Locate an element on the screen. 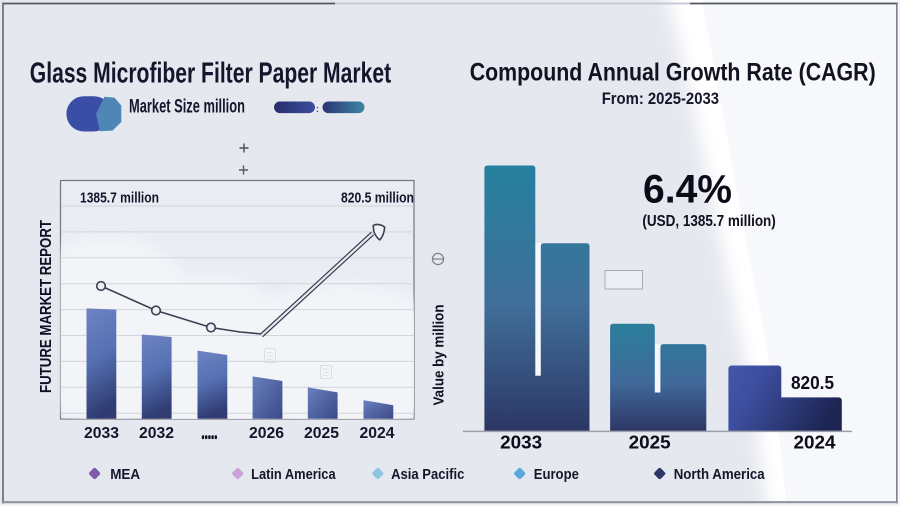 This screenshot has height=506, width=900. svg-text: Value by million is located at coordinates (439, 355).